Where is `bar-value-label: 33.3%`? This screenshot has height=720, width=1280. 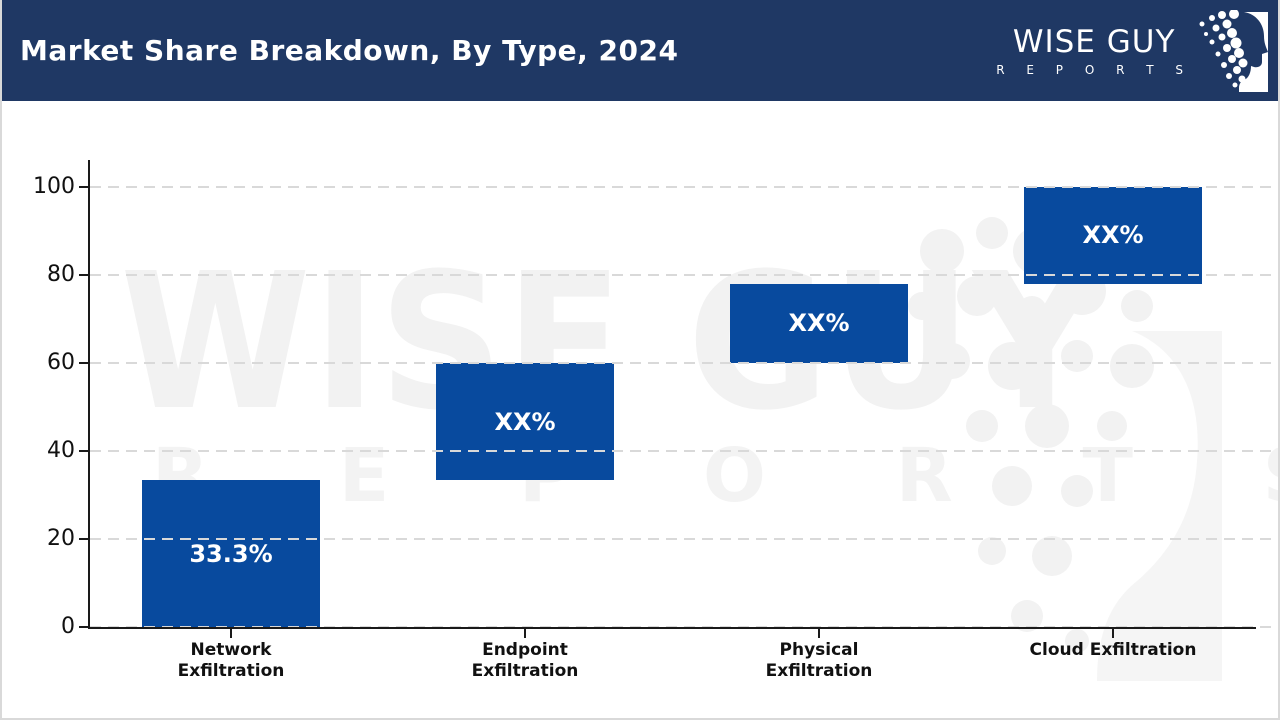
bar-value-label: 33.3% is located at coordinates (231, 553).